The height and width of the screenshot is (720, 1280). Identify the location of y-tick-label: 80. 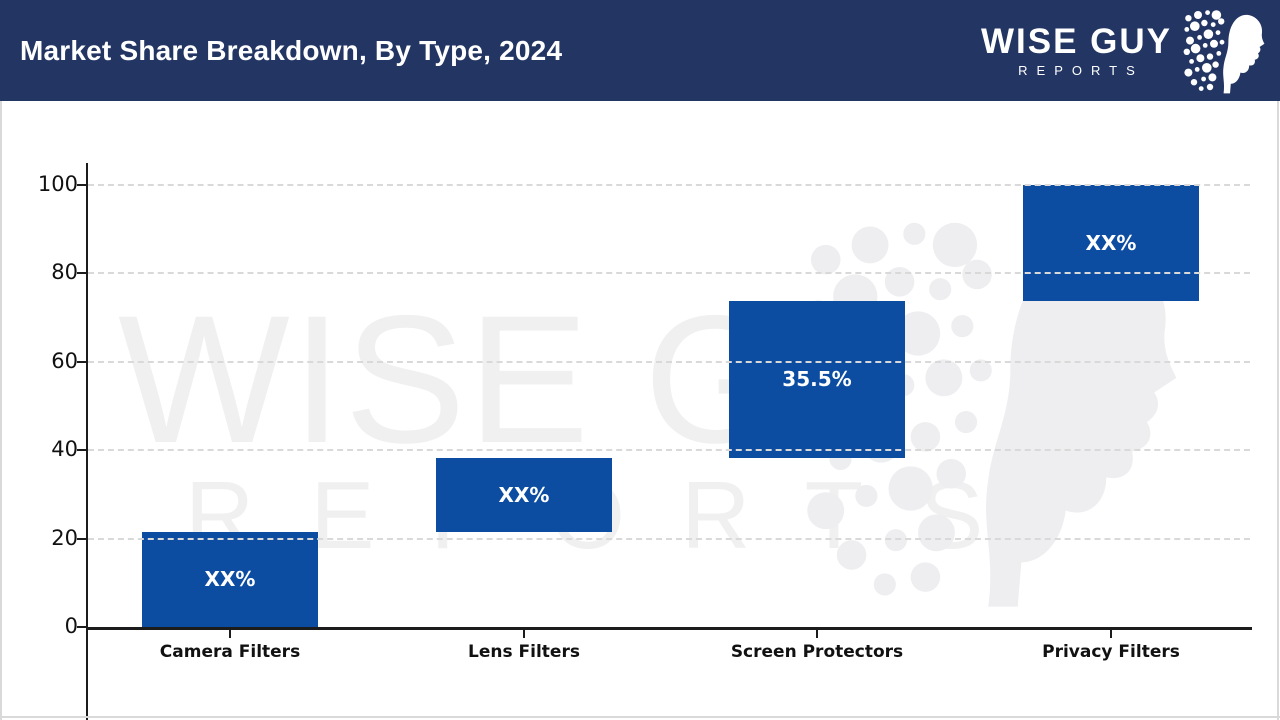
(64, 272).